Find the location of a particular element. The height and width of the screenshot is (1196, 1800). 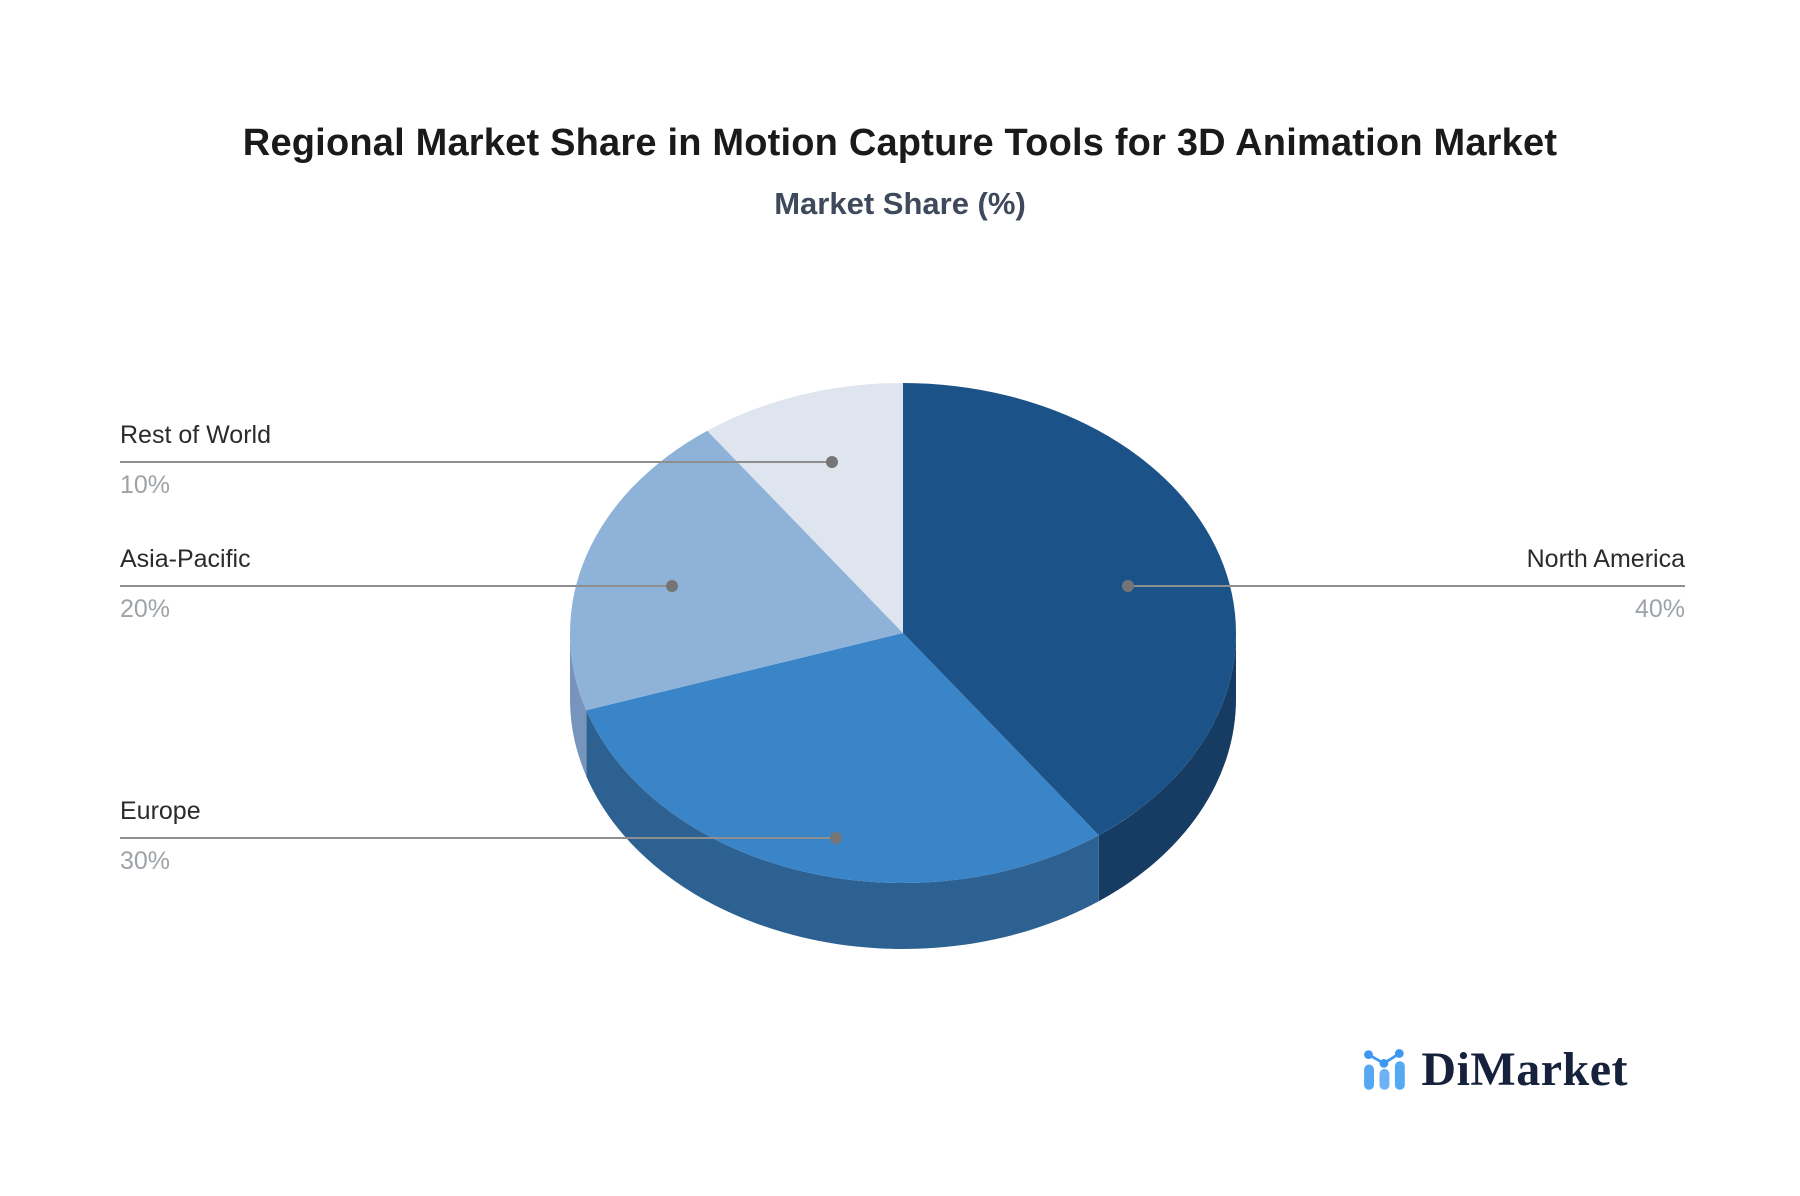

pie-side-europe is located at coordinates (842, 830).